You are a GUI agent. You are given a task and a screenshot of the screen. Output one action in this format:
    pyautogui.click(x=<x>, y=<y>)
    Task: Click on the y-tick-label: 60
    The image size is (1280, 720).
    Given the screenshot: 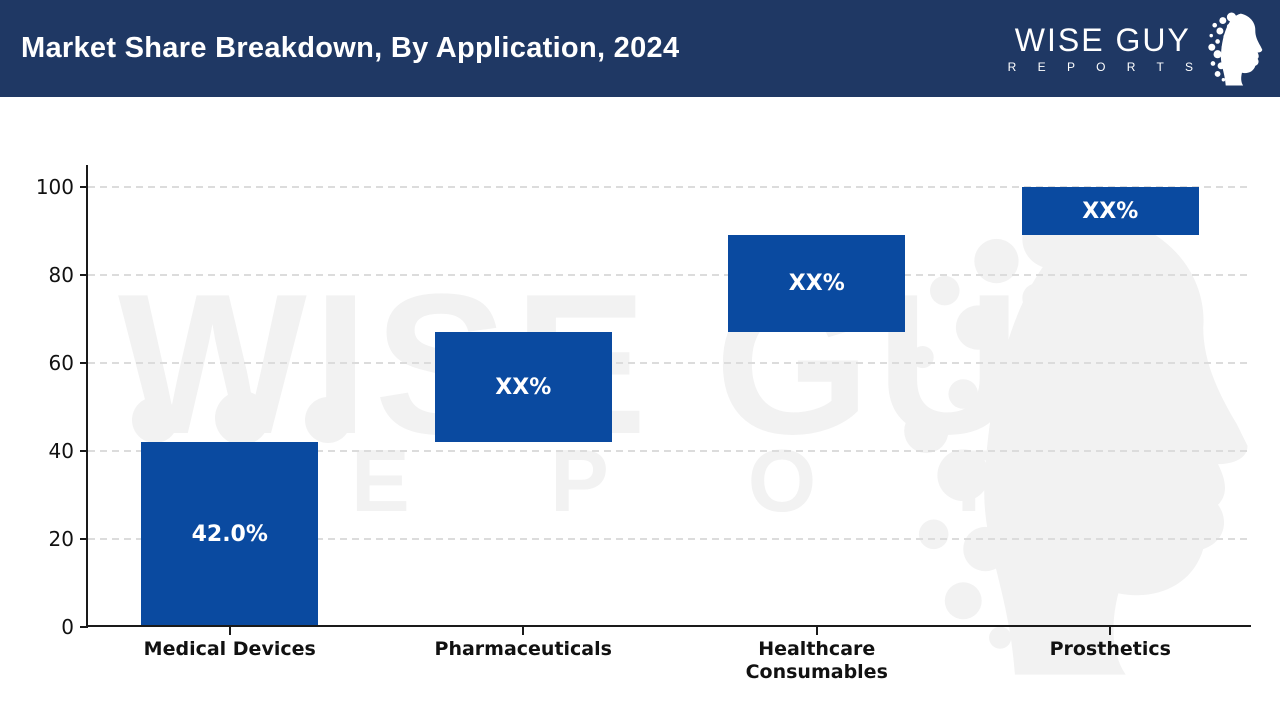 What is the action you would take?
    pyautogui.click(x=61, y=363)
    